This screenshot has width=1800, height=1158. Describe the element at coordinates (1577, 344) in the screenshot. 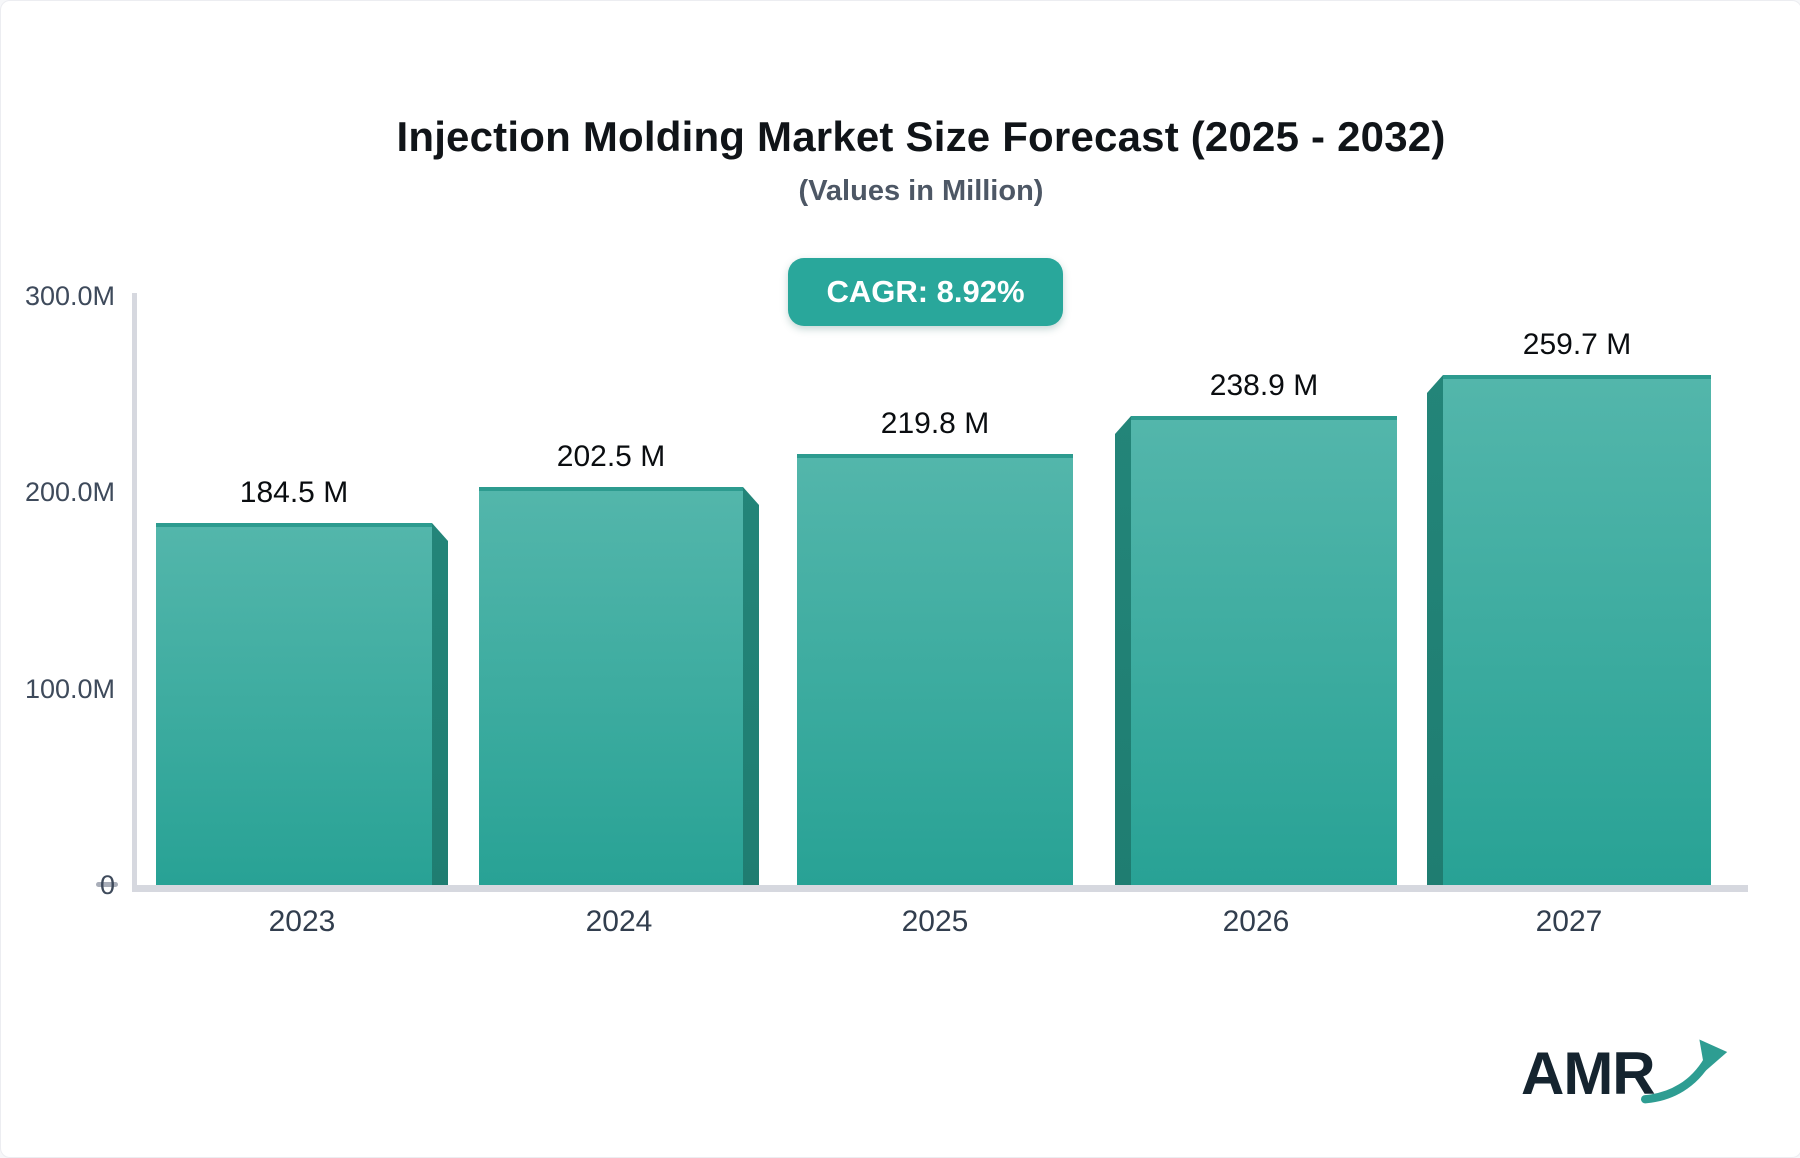

I see `bar-value-label: 259.7 M` at that location.